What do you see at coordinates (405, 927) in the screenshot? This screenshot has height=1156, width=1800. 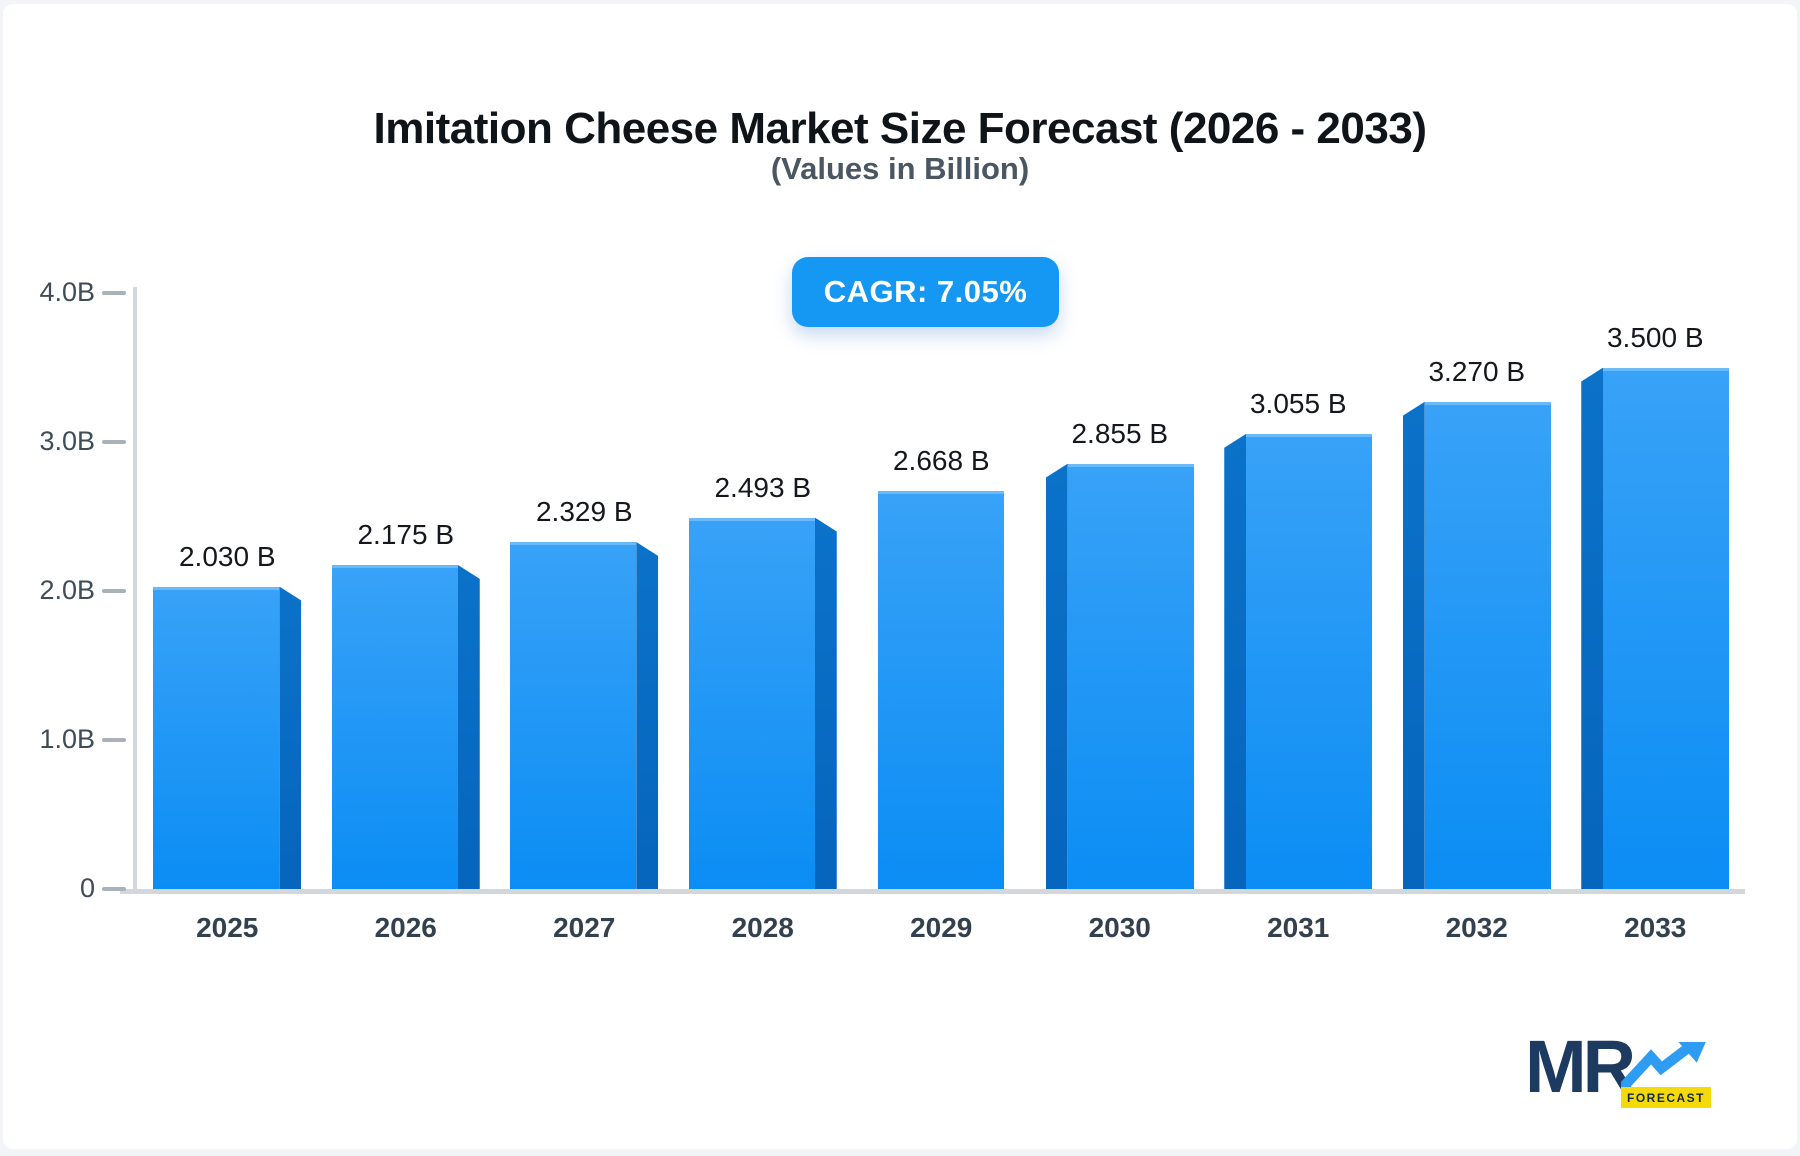 I see `x-axis-label-2026: 2026` at bounding box center [405, 927].